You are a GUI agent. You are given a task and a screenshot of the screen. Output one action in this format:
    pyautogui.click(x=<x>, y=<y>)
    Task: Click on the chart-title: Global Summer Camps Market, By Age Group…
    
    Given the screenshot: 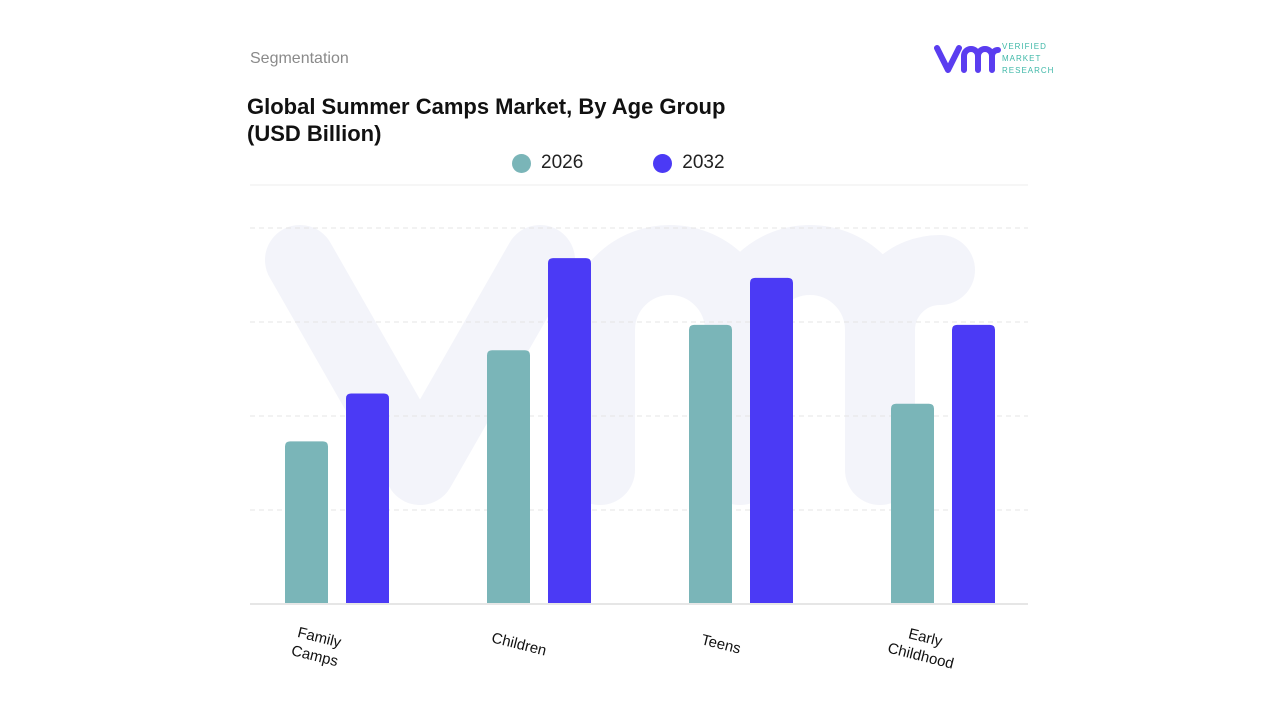 What is the action you would take?
    pyautogui.click(x=486, y=120)
    